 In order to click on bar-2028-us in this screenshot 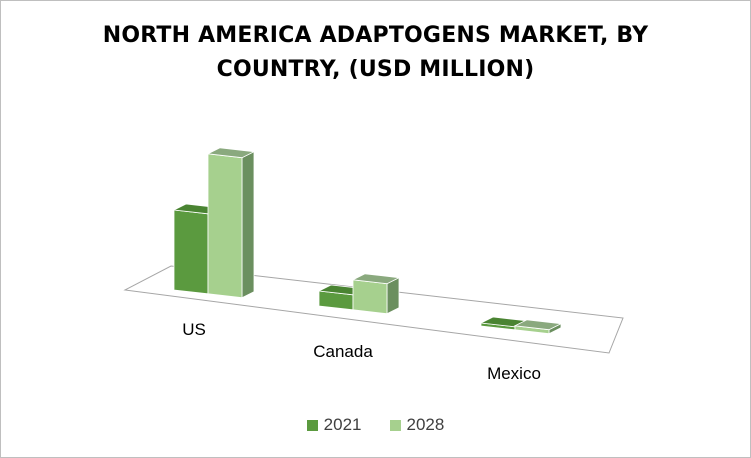, I will do `click(231, 223)`.